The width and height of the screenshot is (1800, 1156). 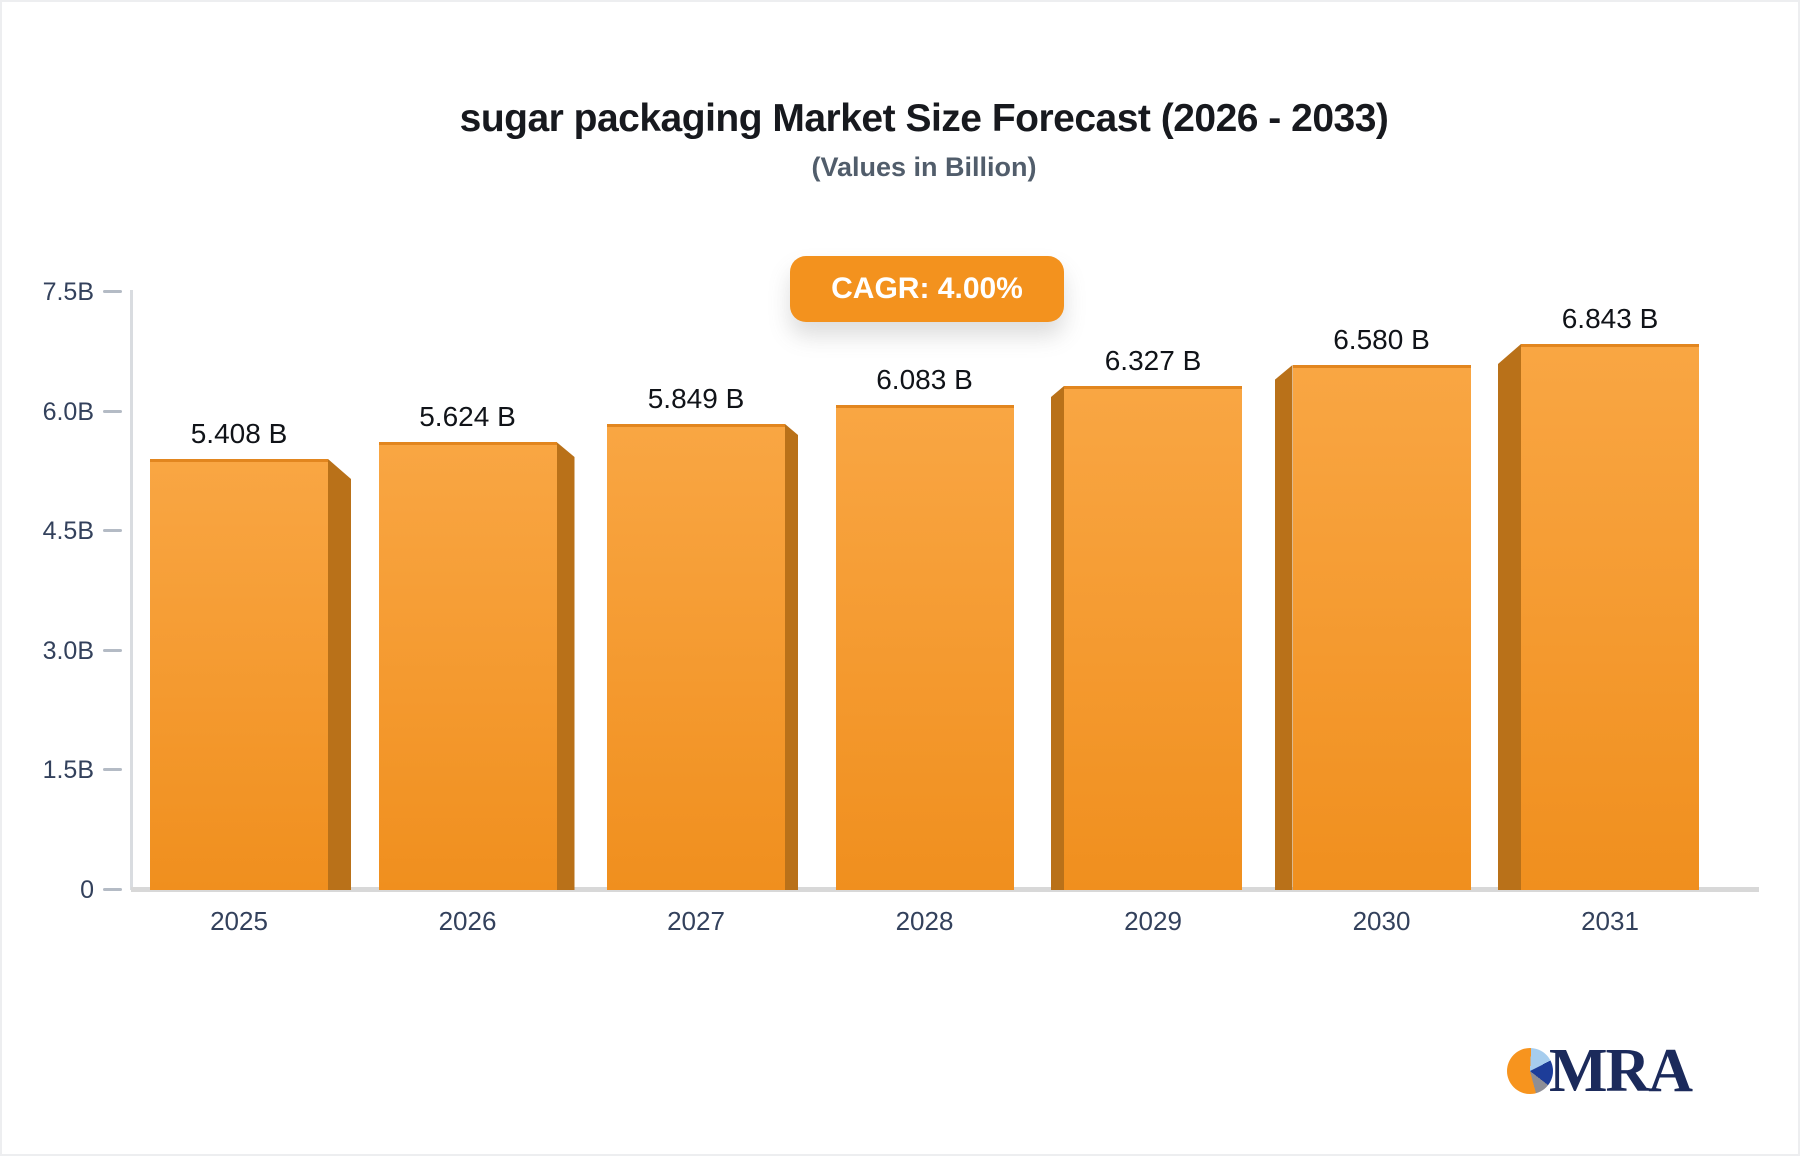 I want to click on bar-value-label: 5.624 B, so click(x=467, y=416).